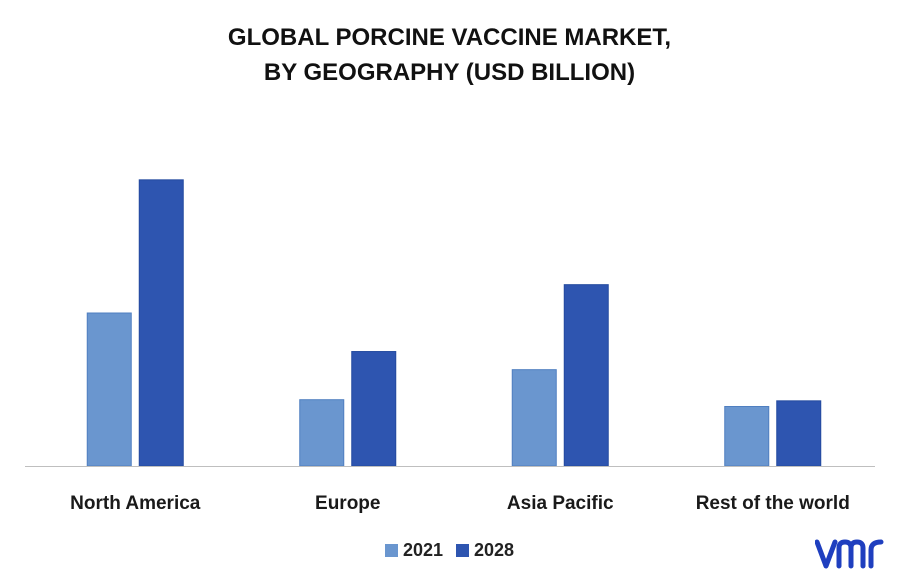  What do you see at coordinates (109, 389) in the screenshot?
I see `bar-2021-north-america` at bounding box center [109, 389].